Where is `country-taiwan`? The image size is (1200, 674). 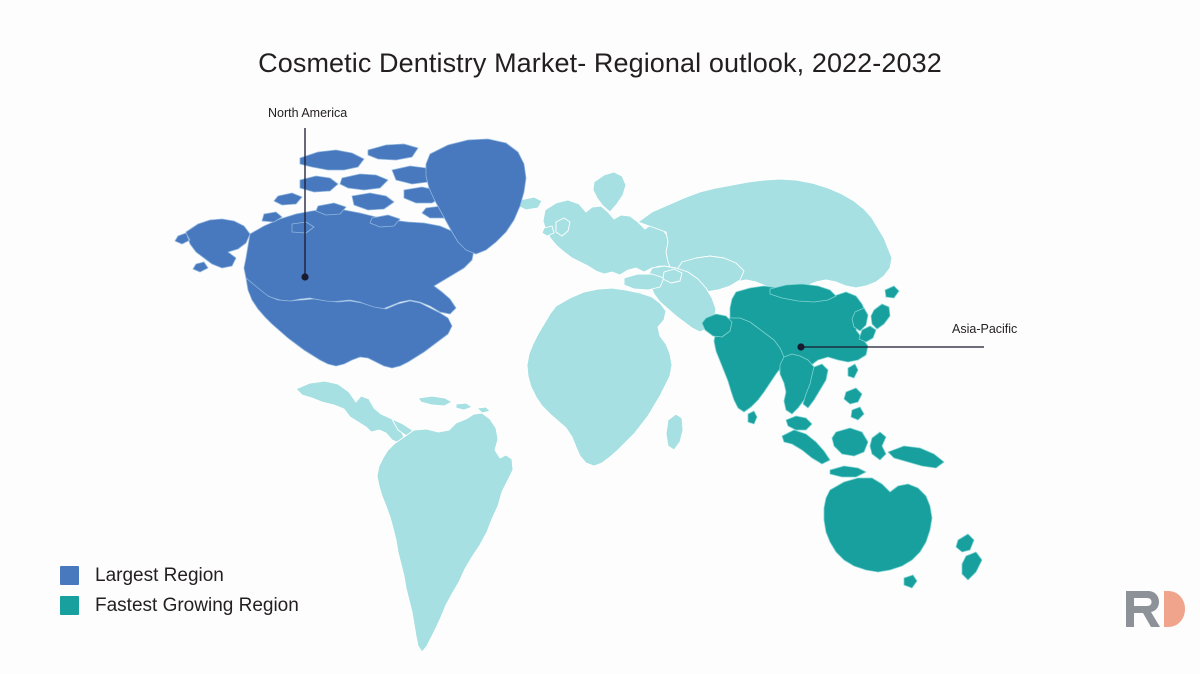
country-taiwan is located at coordinates (853, 371).